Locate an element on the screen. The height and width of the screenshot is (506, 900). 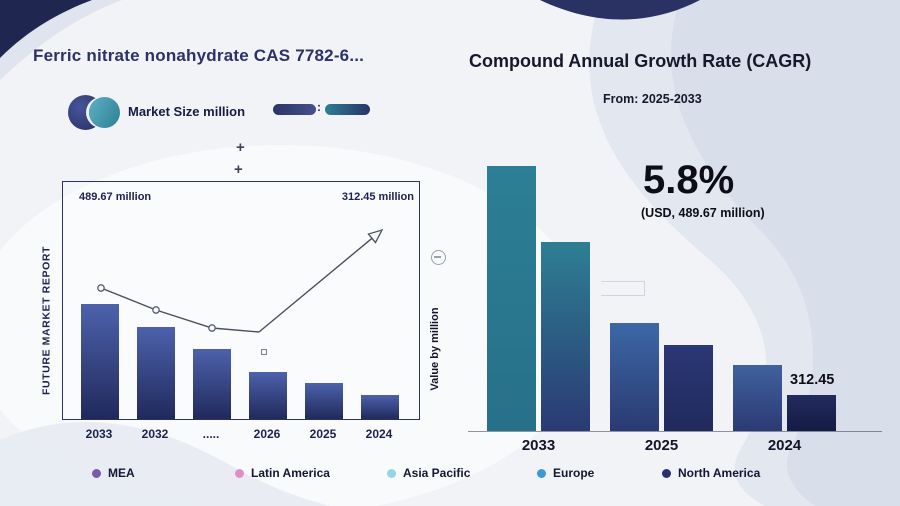
left-x-label-2026: 2026 is located at coordinates (267, 434).